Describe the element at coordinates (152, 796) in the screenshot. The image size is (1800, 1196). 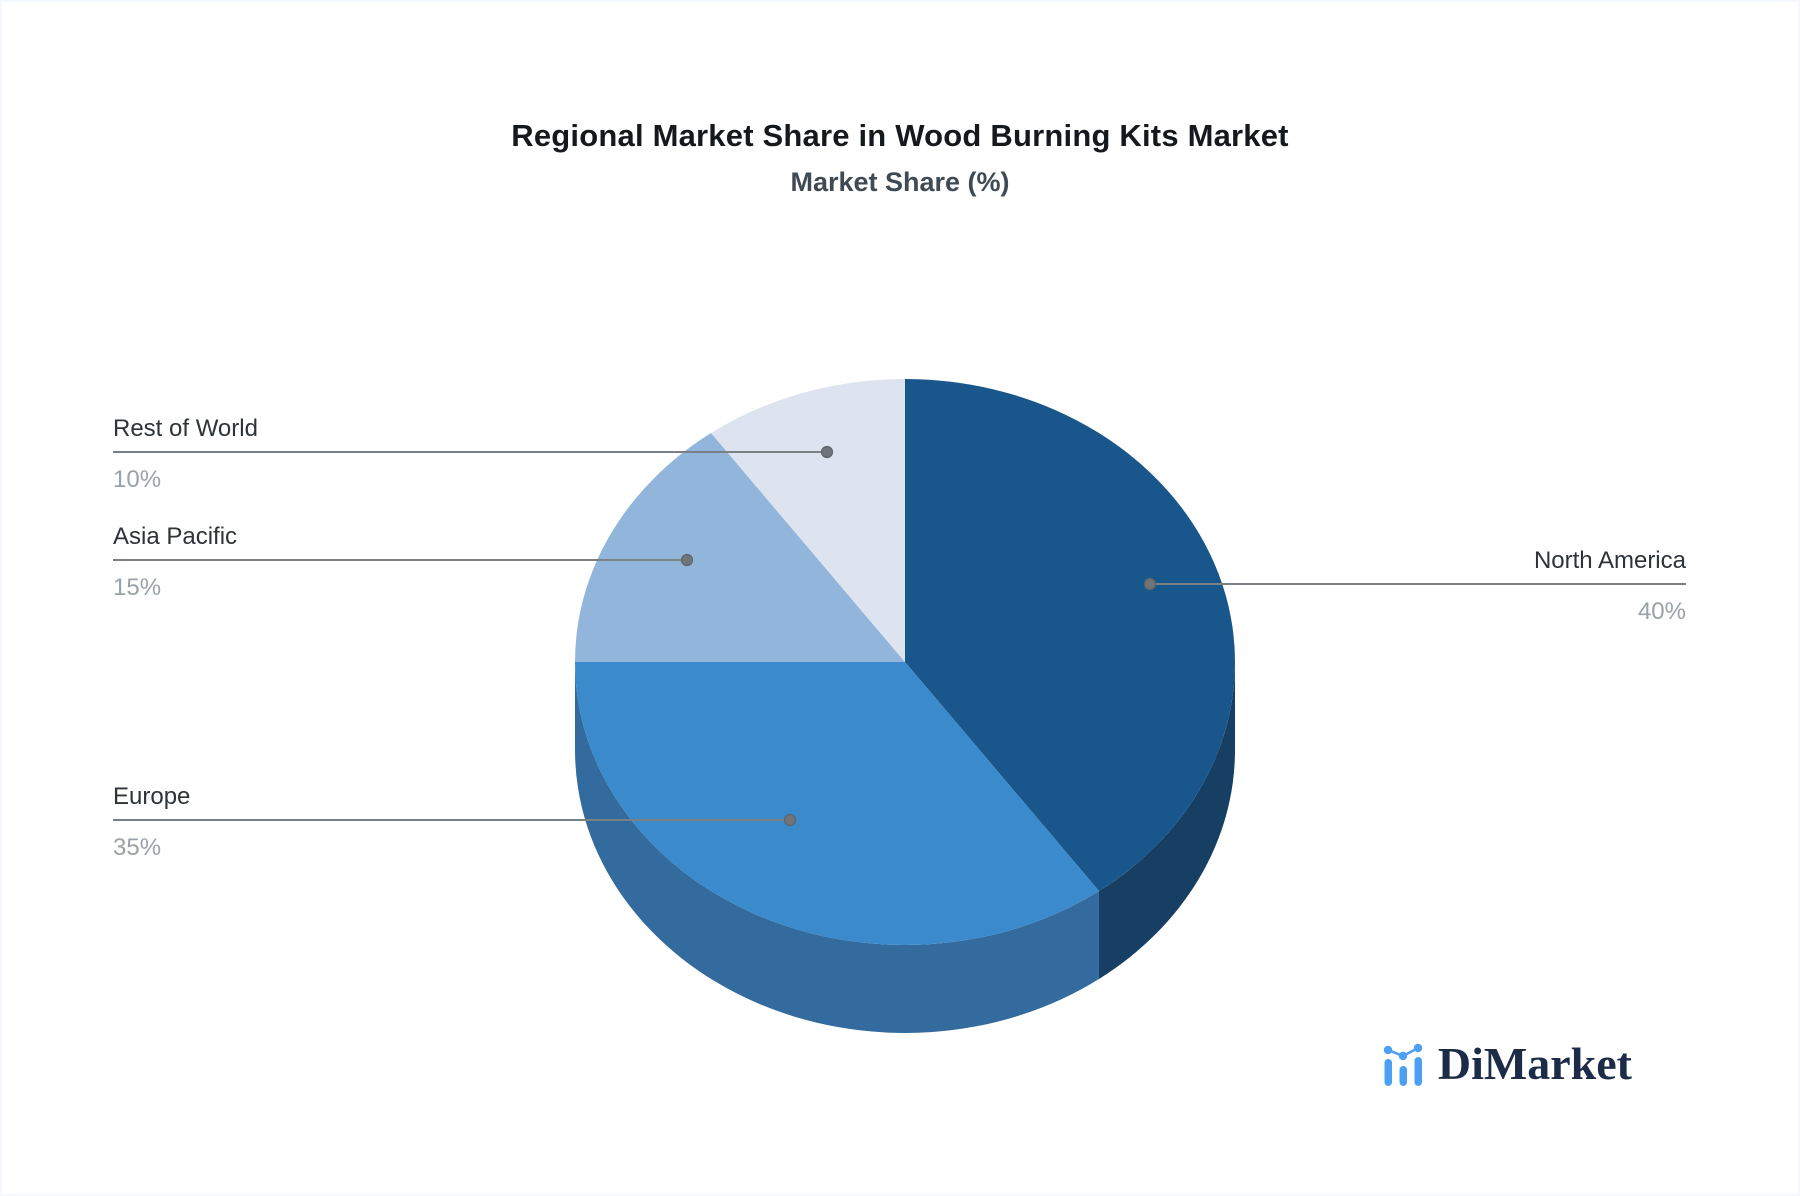
I see `slice-label-europe: Europe` at that location.